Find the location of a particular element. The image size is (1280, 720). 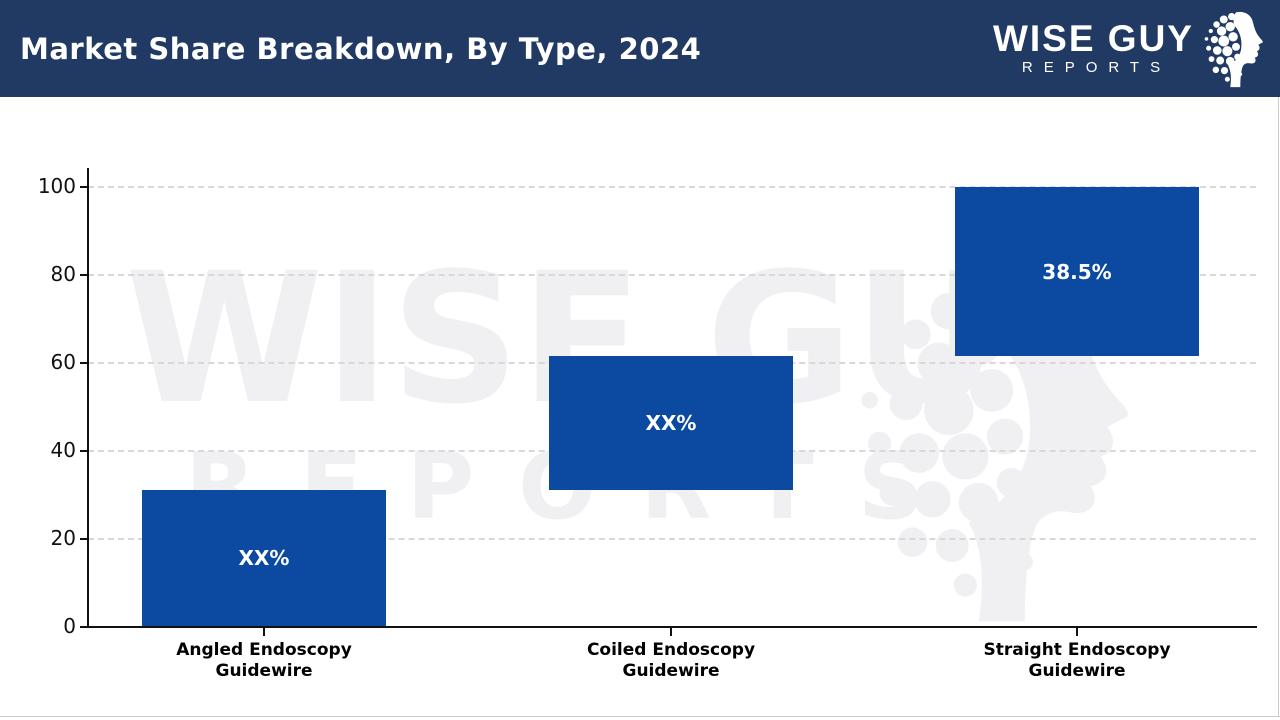

x-category-label-1: Coiled Endoscopy Guidewire is located at coordinates (671, 661).